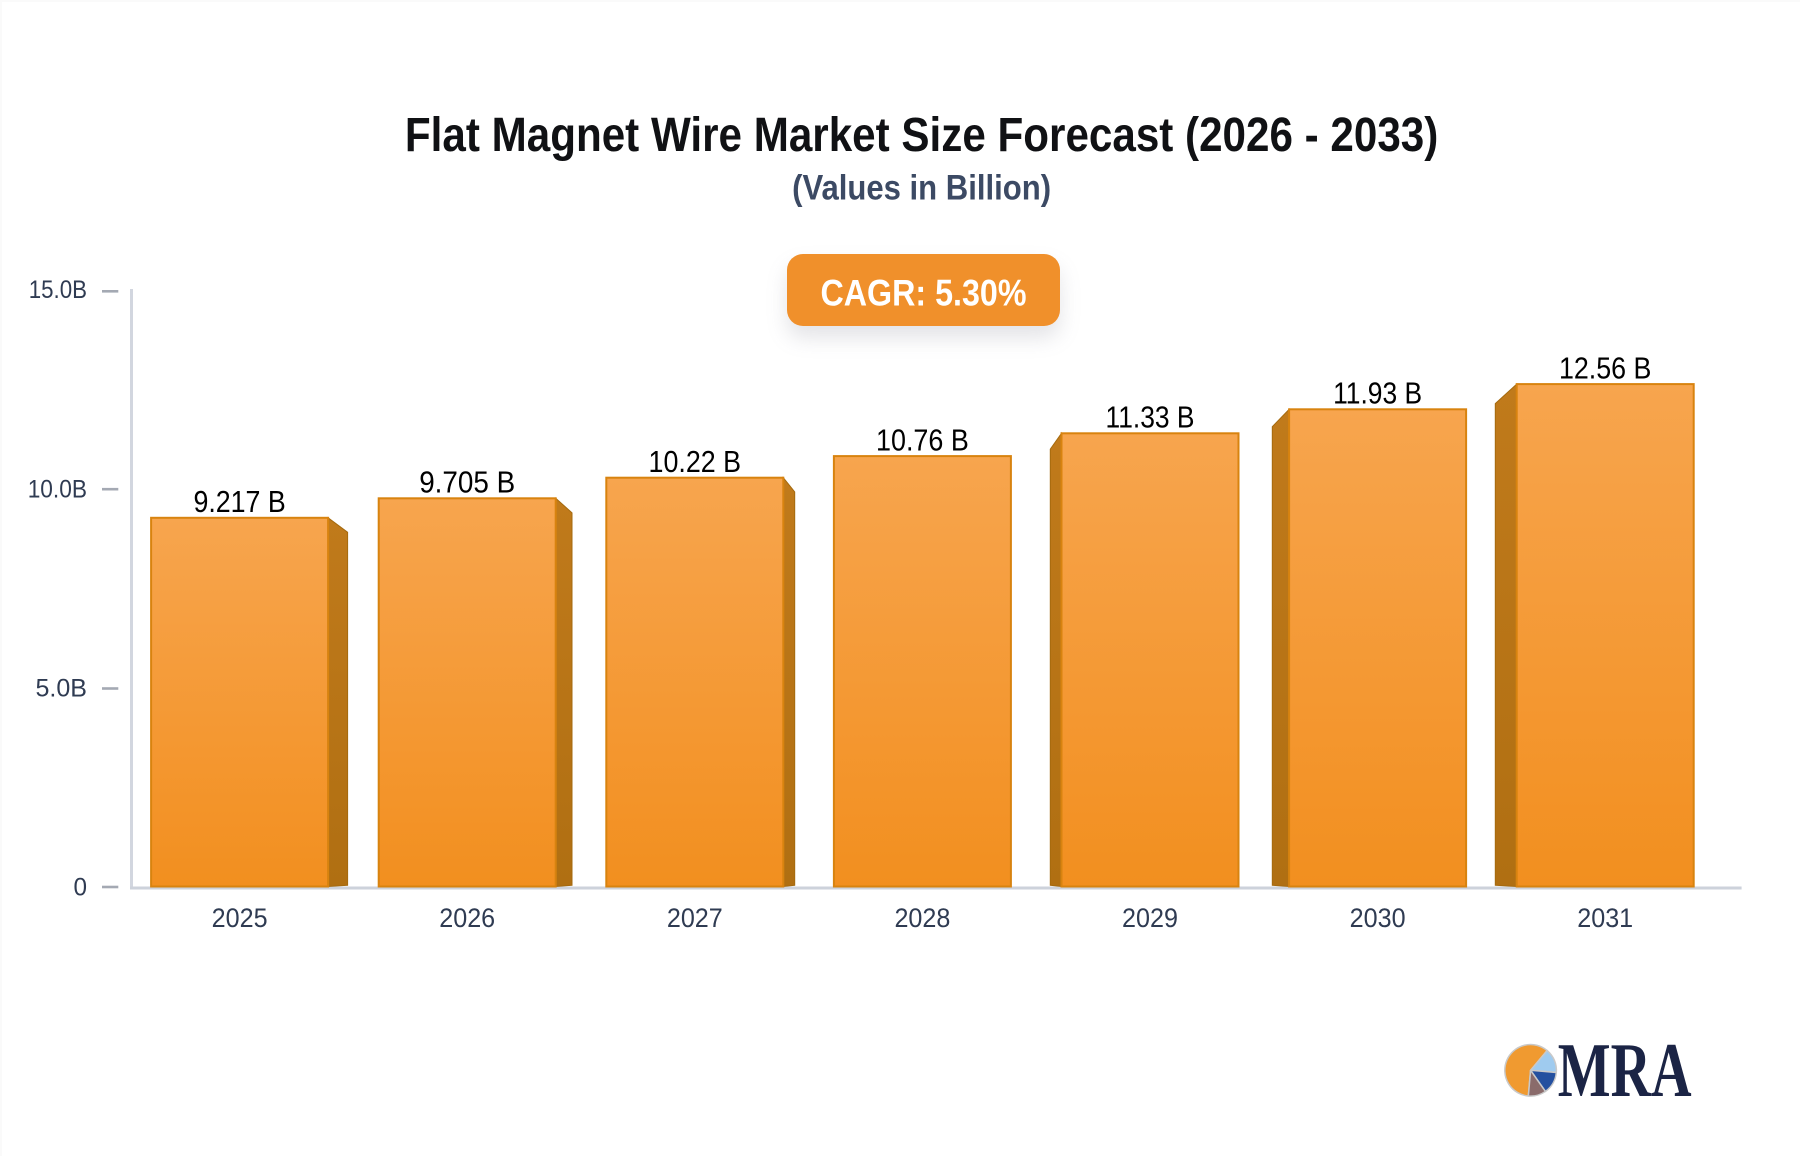  Describe the element at coordinates (695, 918) in the screenshot. I see `svg-text: 2027` at that location.